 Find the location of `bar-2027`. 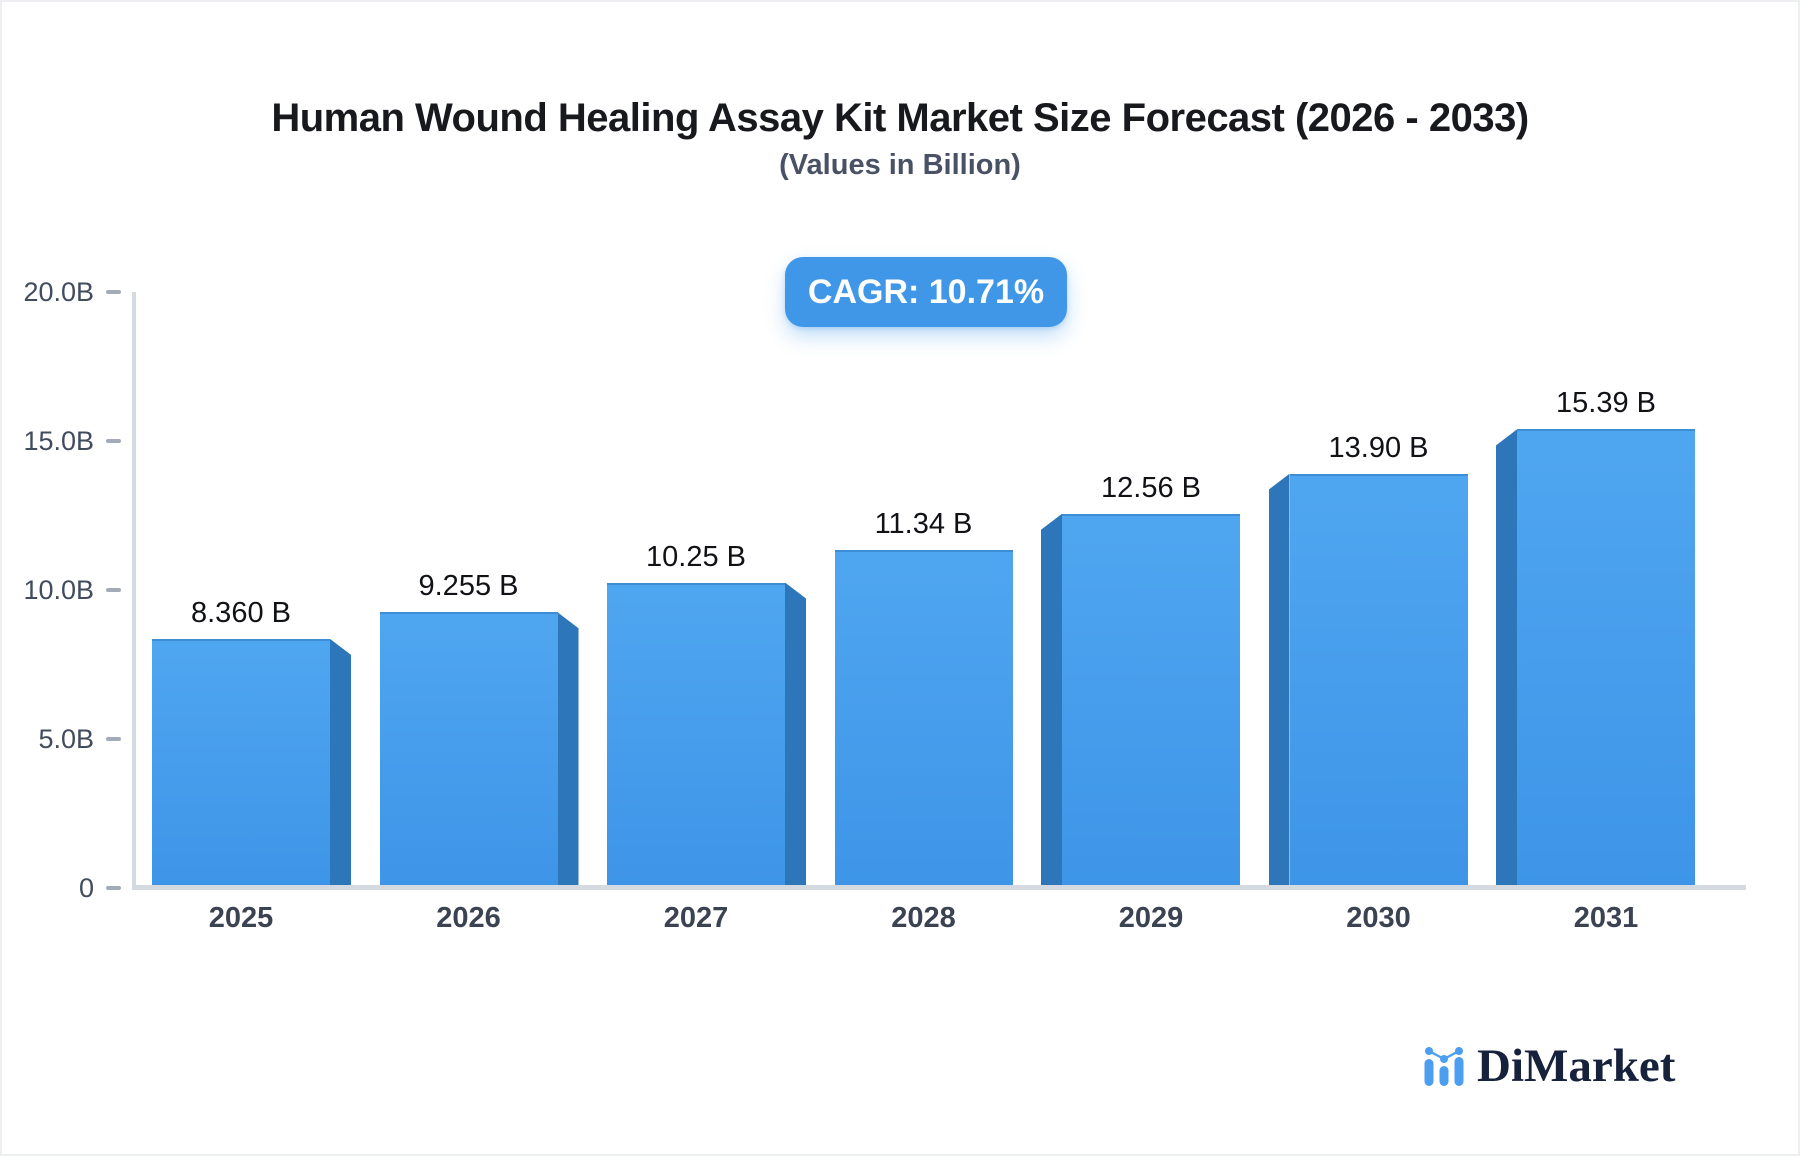

bar-2027 is located at coordinates (696, 735).